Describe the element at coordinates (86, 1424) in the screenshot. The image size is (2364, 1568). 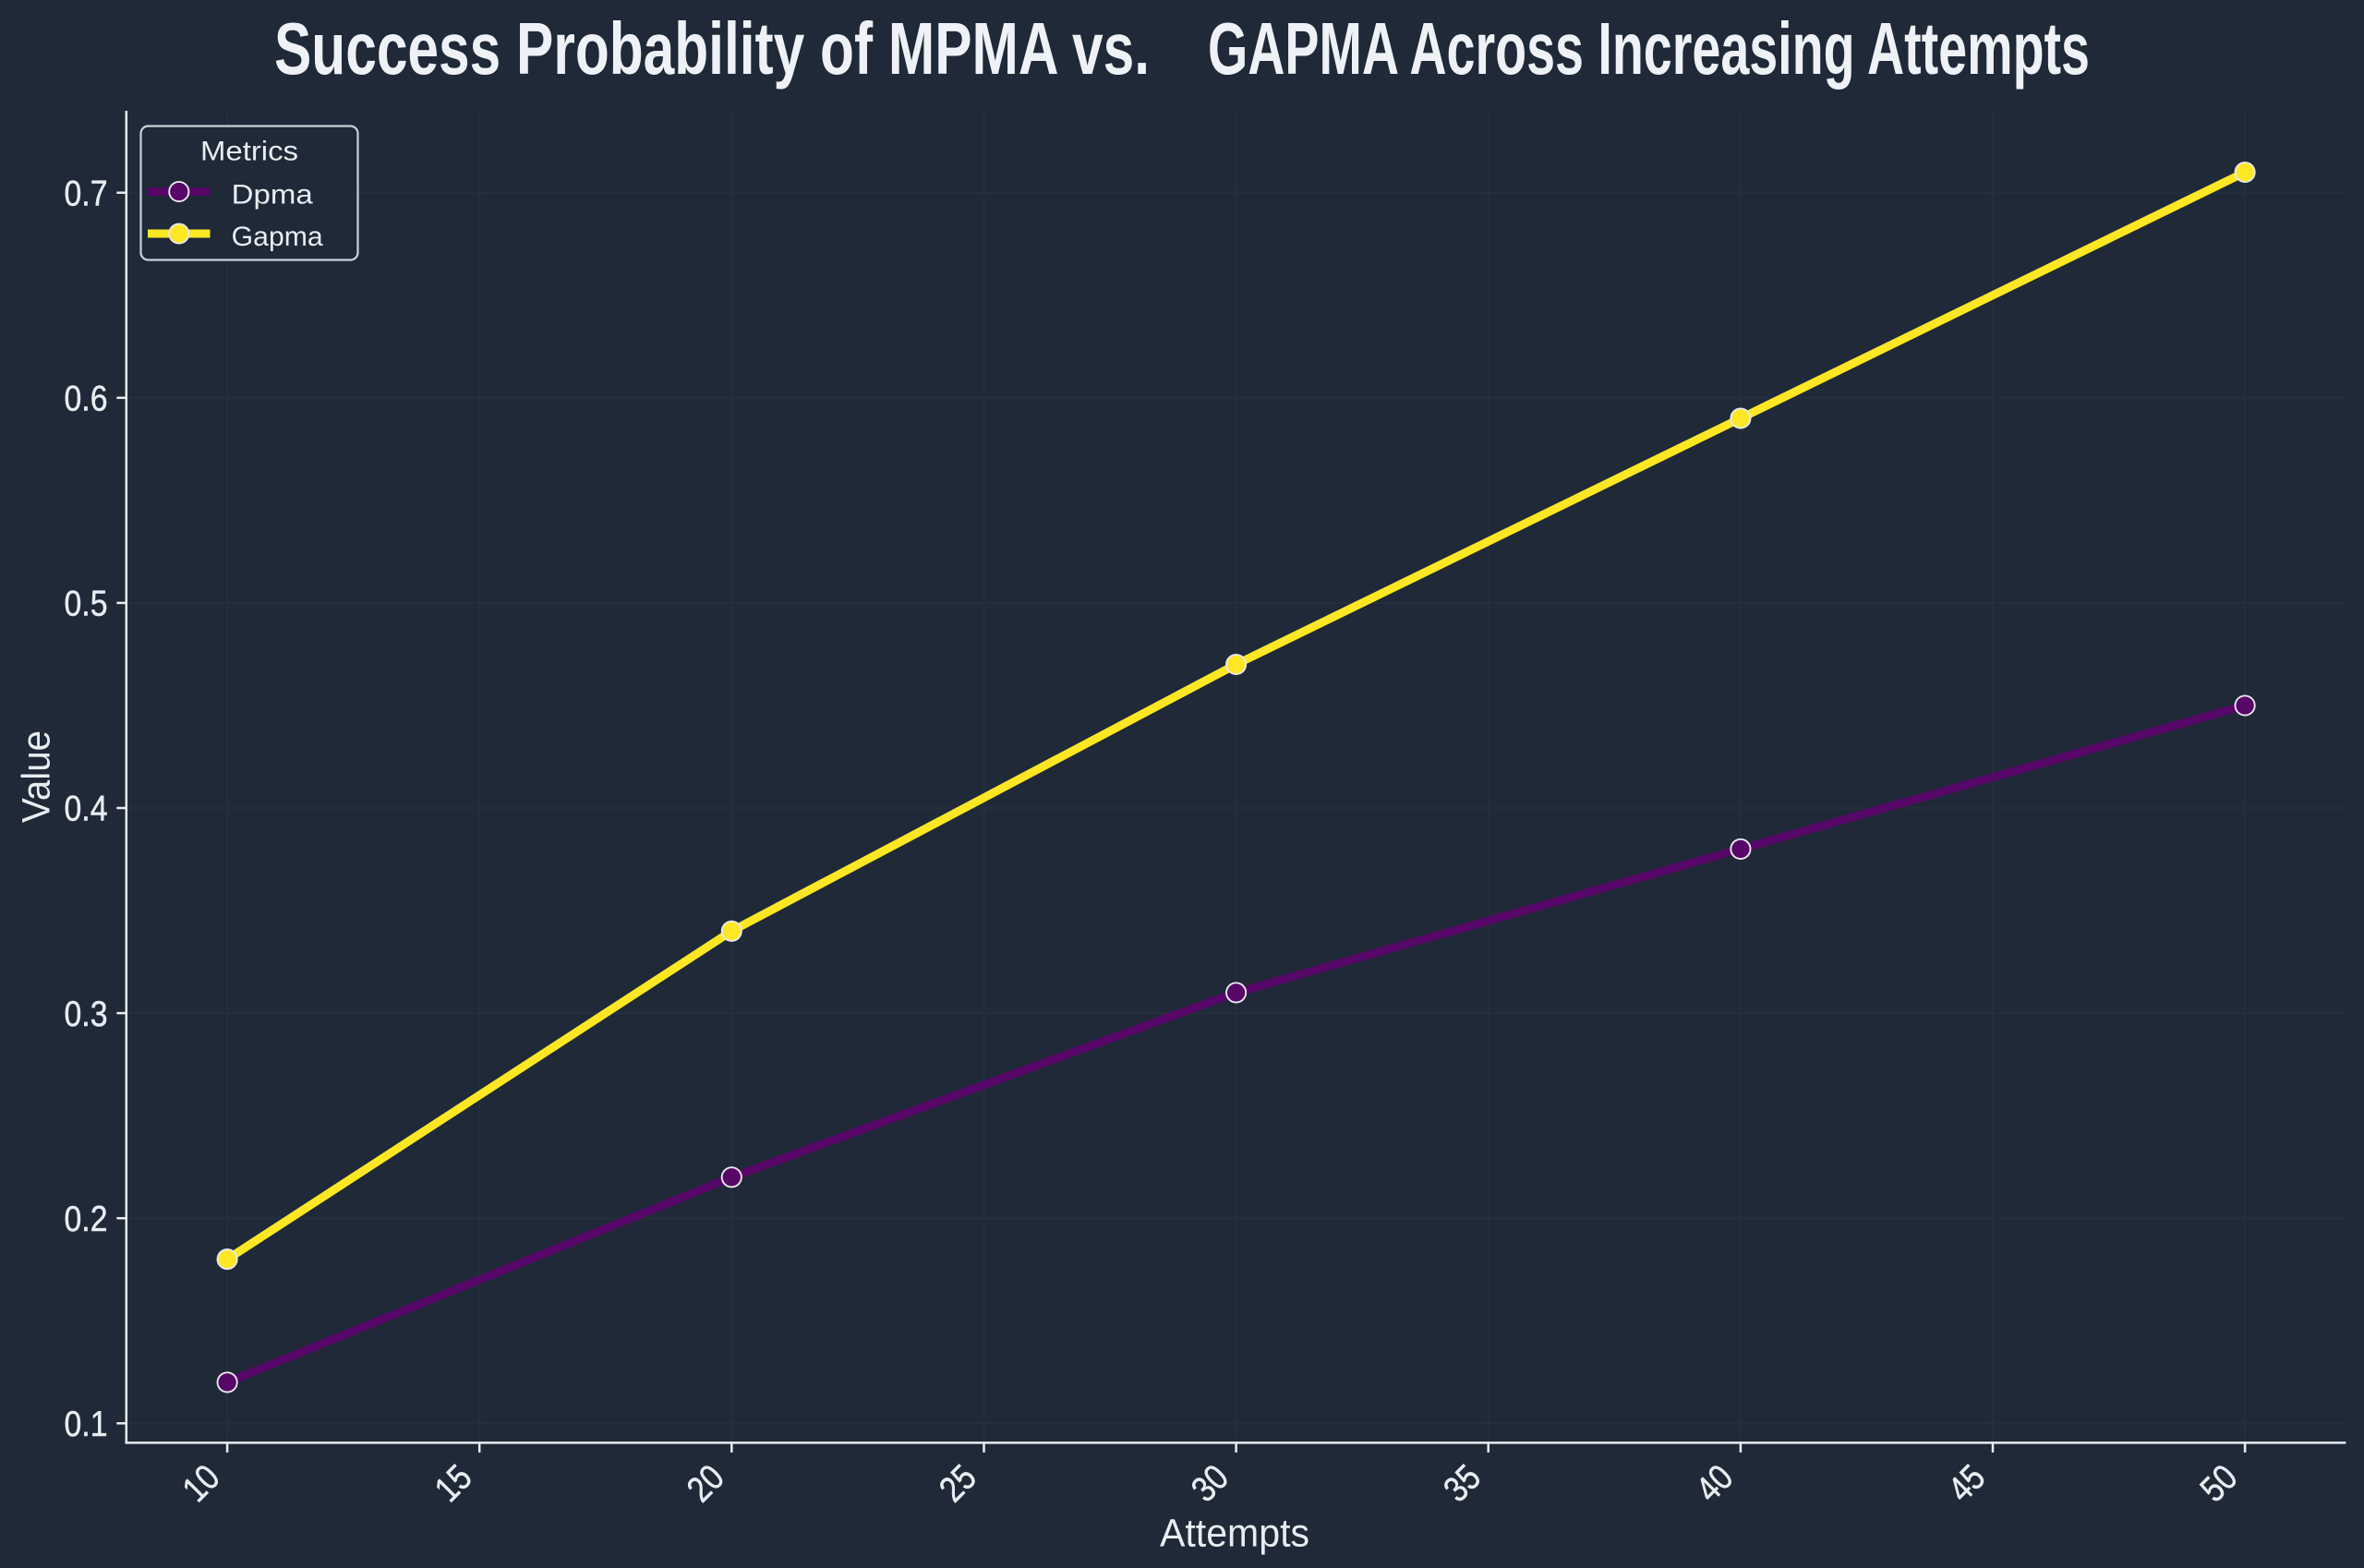
I see `svg-text: 0.1` at that location.